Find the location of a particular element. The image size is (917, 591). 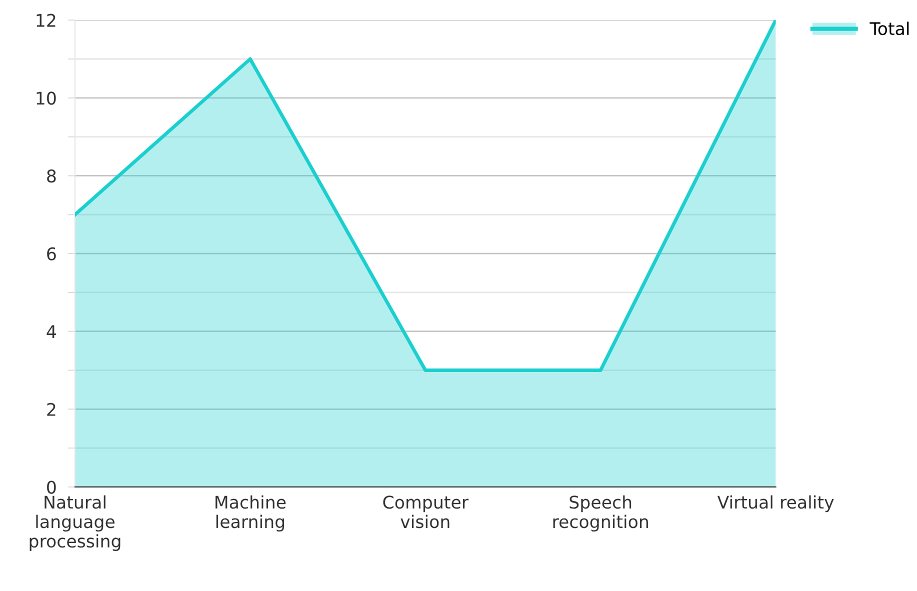

y-tick-label: 6 is located at coordinates (51, 253).